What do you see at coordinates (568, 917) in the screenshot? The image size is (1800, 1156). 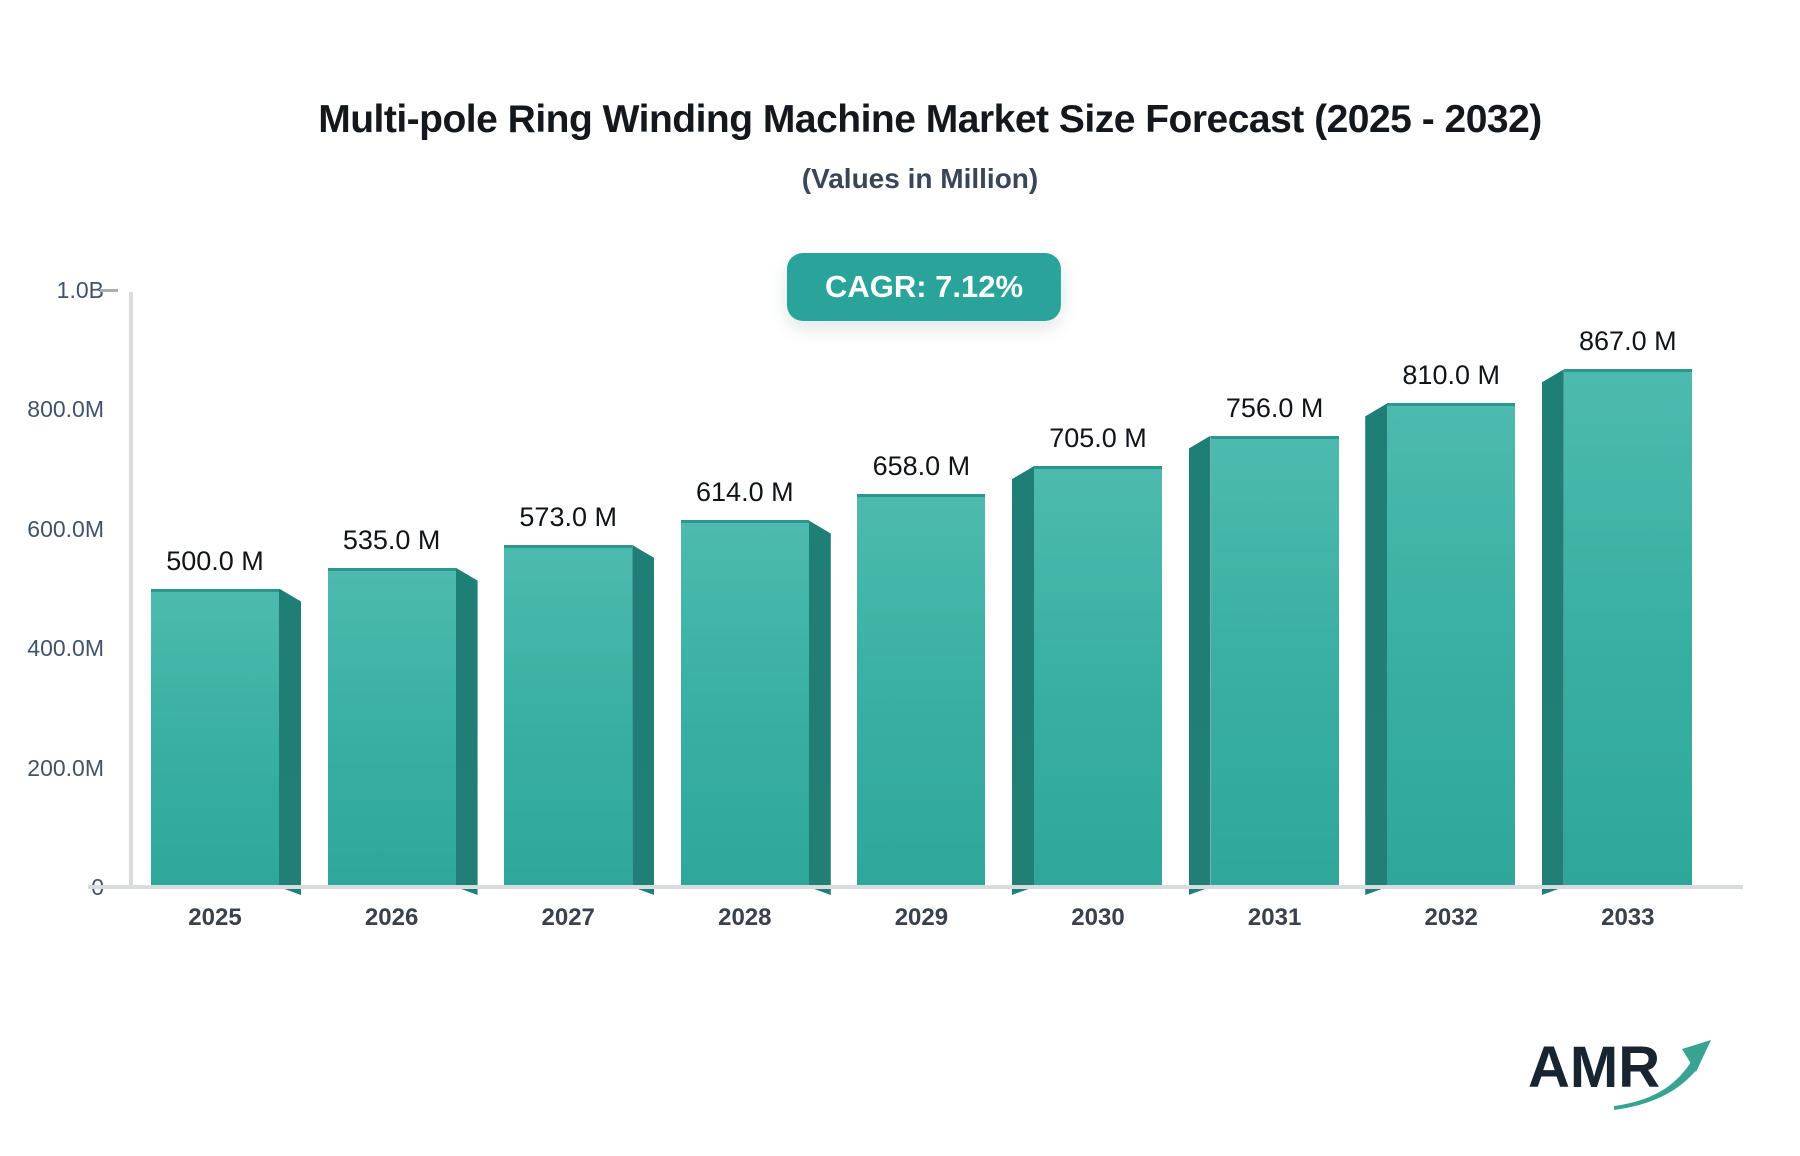 I see `x-axis-category-label: 2027` at bounding box center [568, 917].